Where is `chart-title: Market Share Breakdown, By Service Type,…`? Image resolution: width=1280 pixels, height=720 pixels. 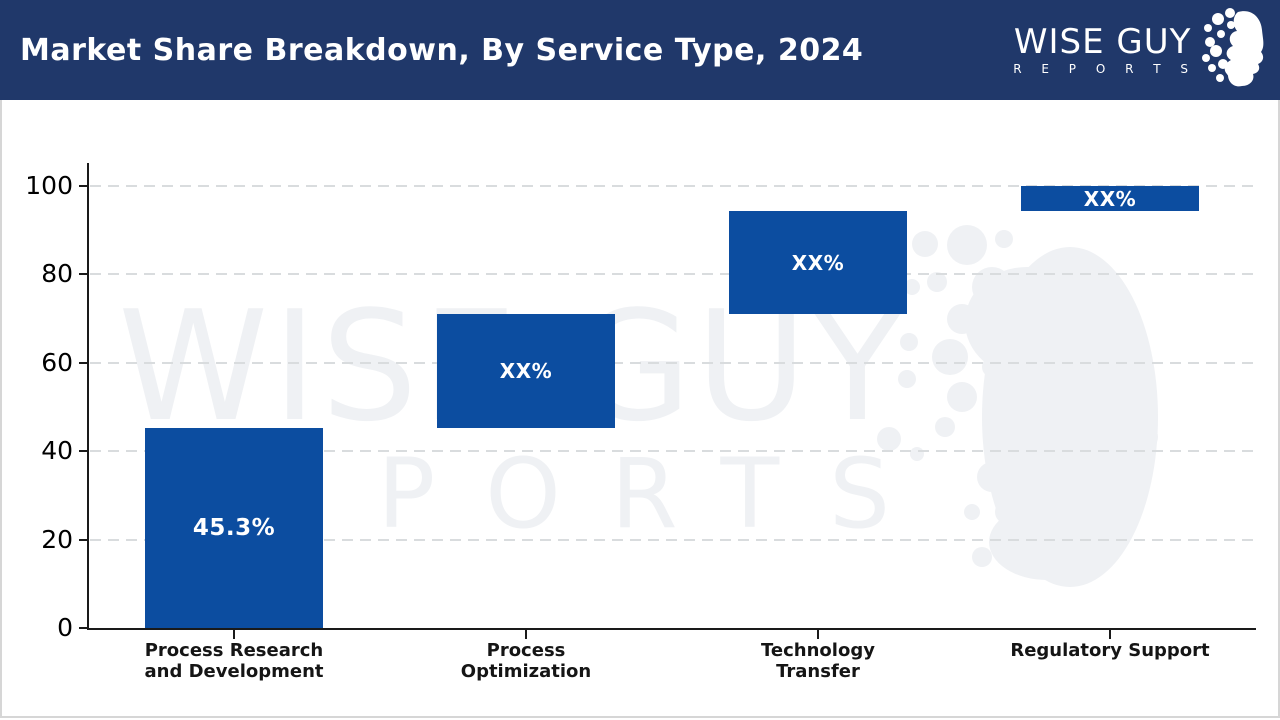
chart-title: Market Share Breakdown, By Service Type,… is located at coordinates (442, 50).